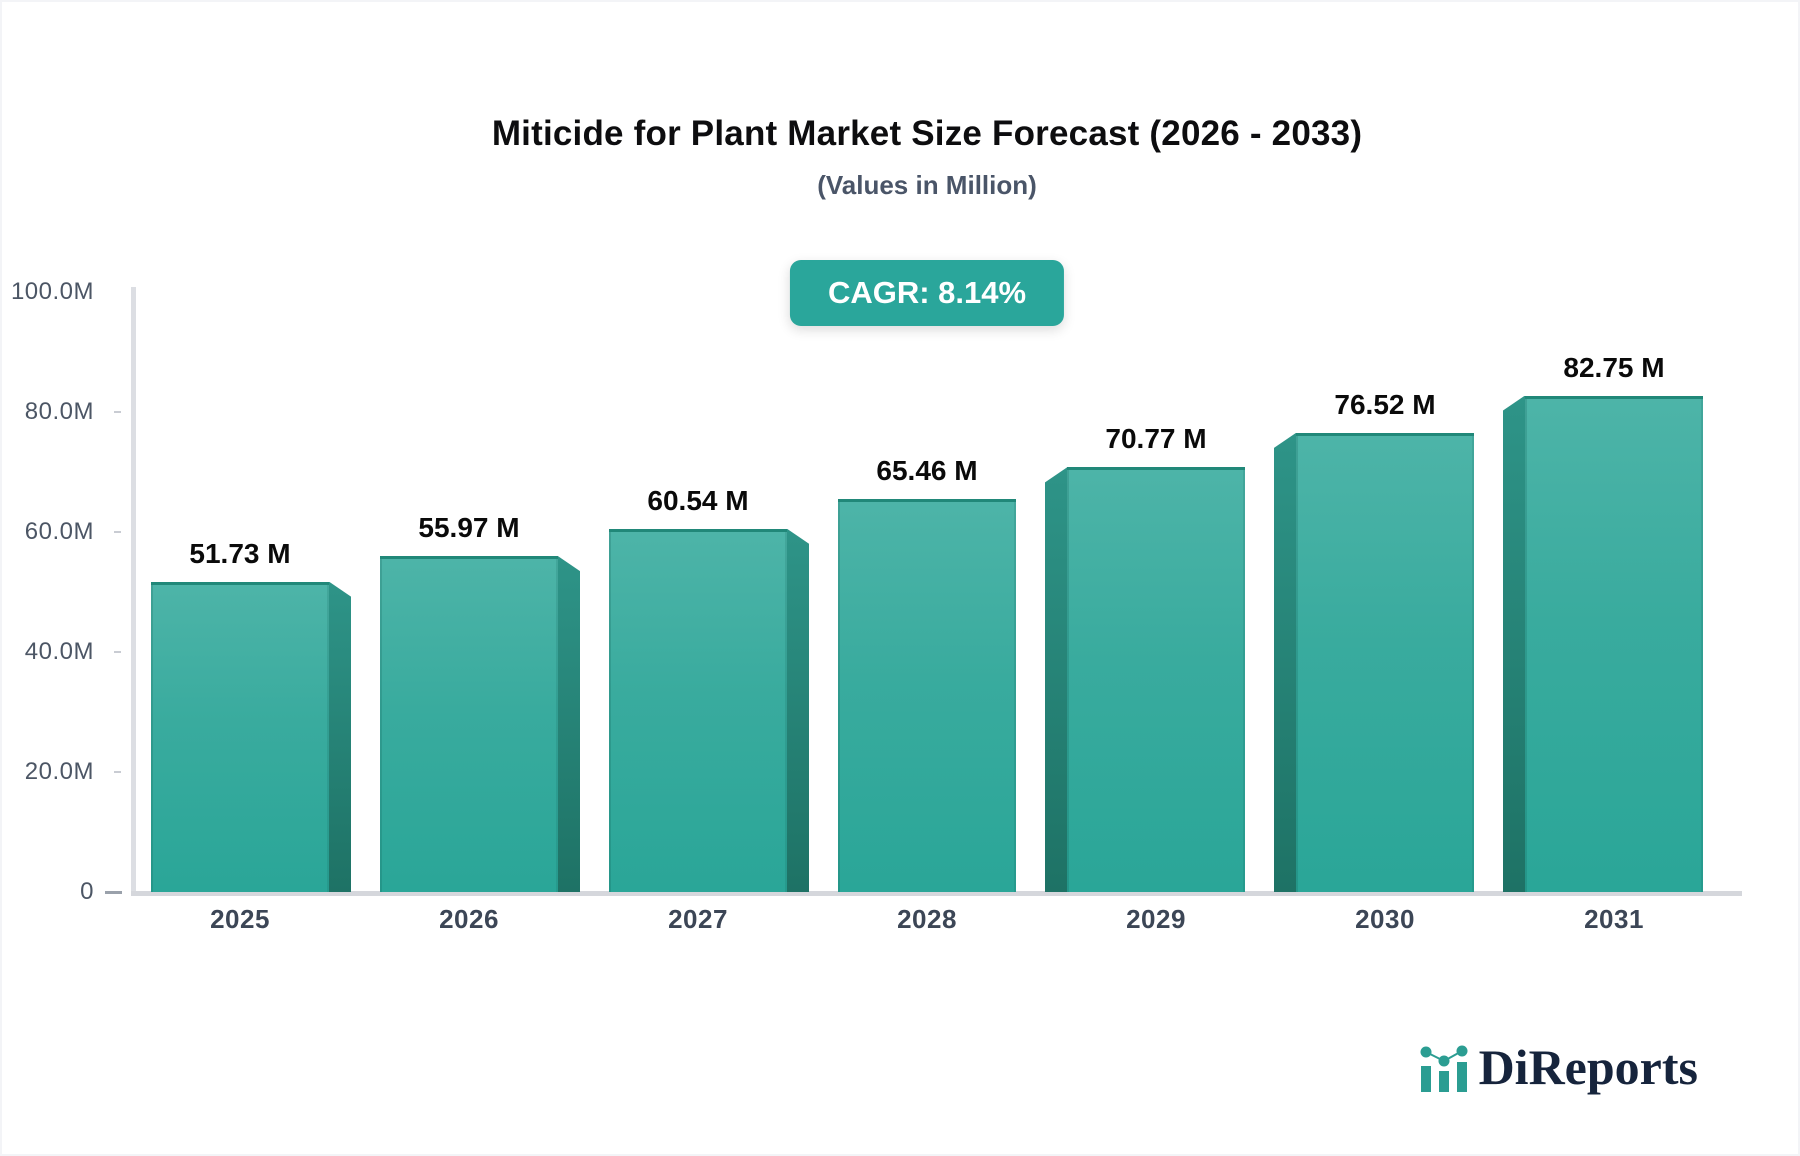  Describe the element at coordinates (927, 471) in the screenshot. I see `bar-value-label: 65.46 M` at that location.